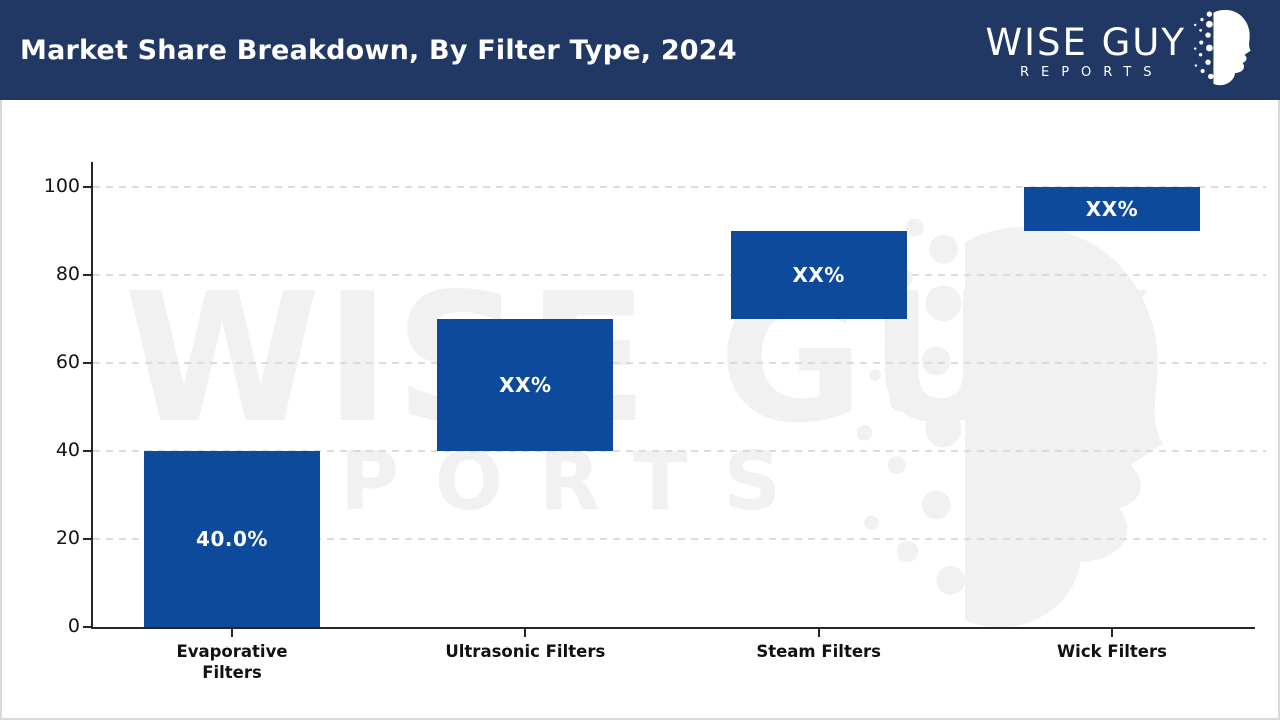  I want to click on brand-name: WISE GUY, so click(1085, 43).